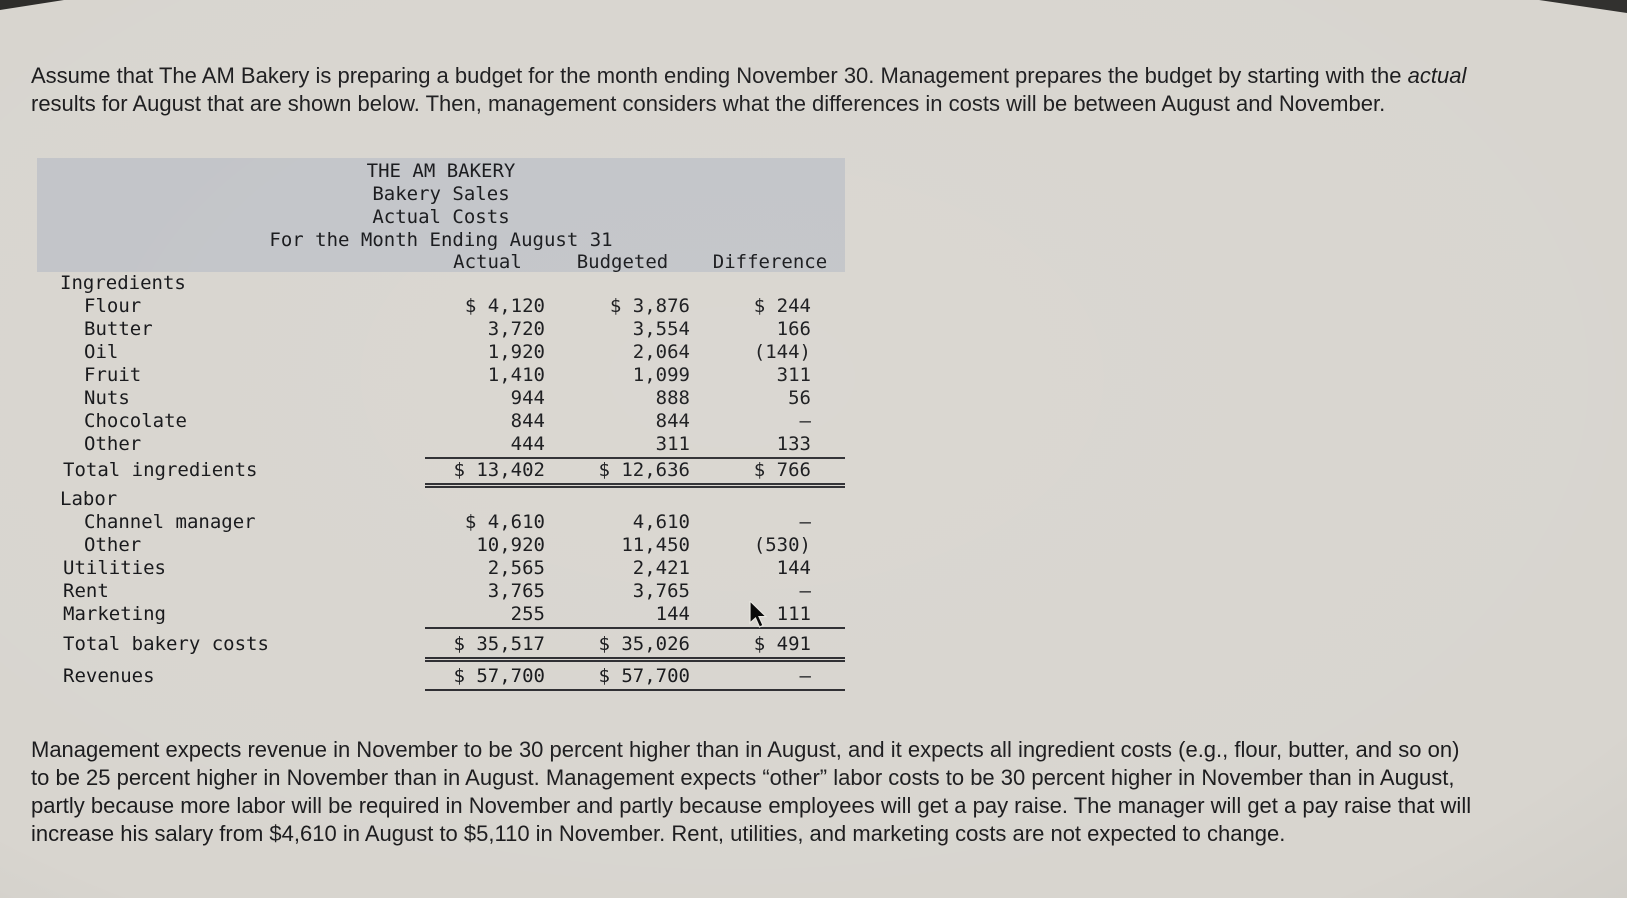  I want to click on table-row-other-labor: Other 10,920 11,450 (530), so click(441, 545).